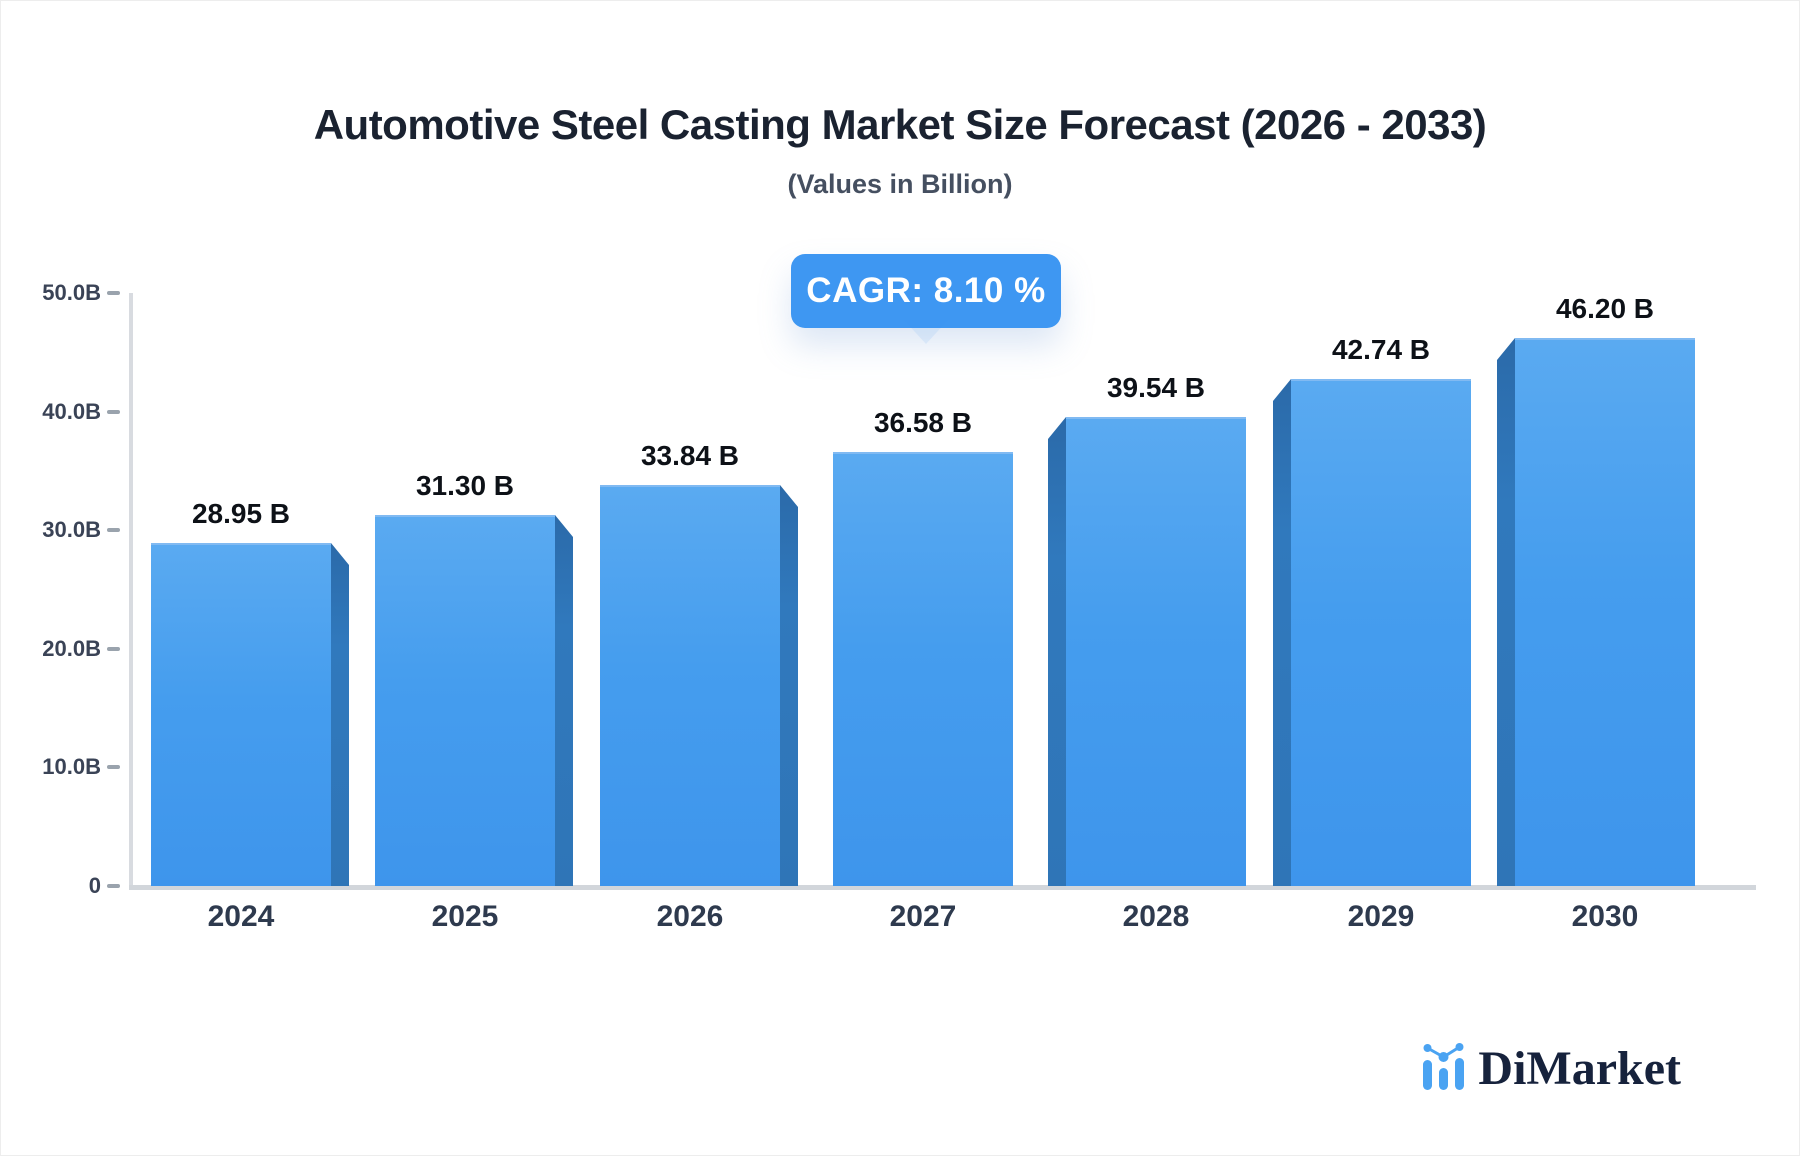 This screenshot has width=1800, height=1156. Describe the element at coordinates (1381, 916) in the screenshot. I see `x-tick-label: 2029` at that location.